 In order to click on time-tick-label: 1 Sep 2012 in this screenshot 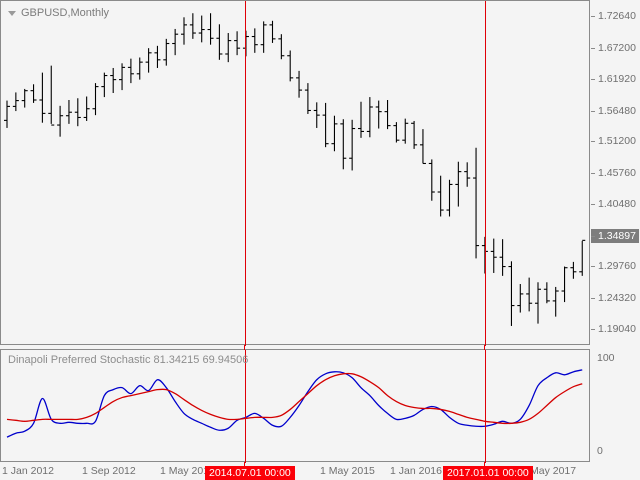, I will do `click(109, 471)`.